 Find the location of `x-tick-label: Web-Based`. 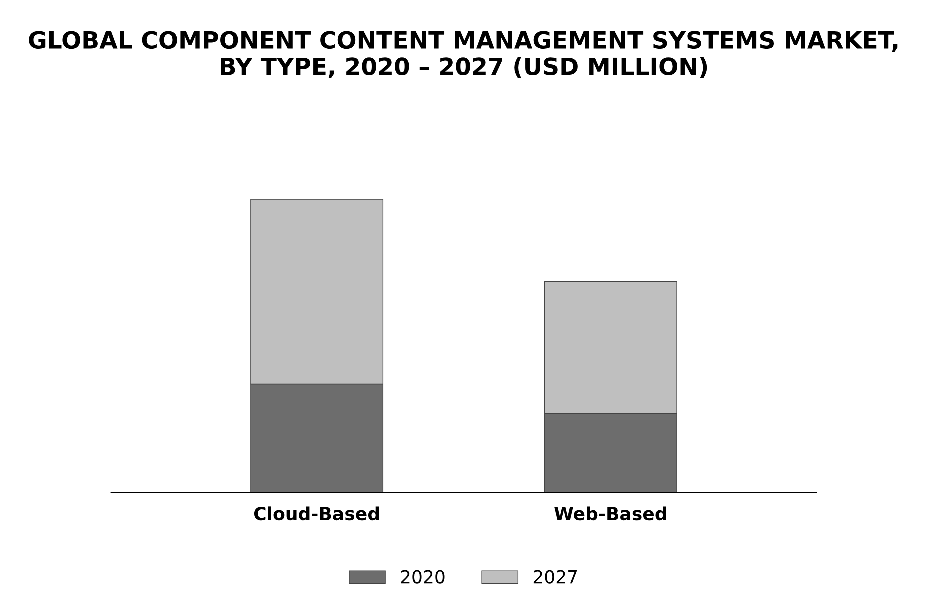

x-tick-label: Web-Based is located at coordinates (610, 513).